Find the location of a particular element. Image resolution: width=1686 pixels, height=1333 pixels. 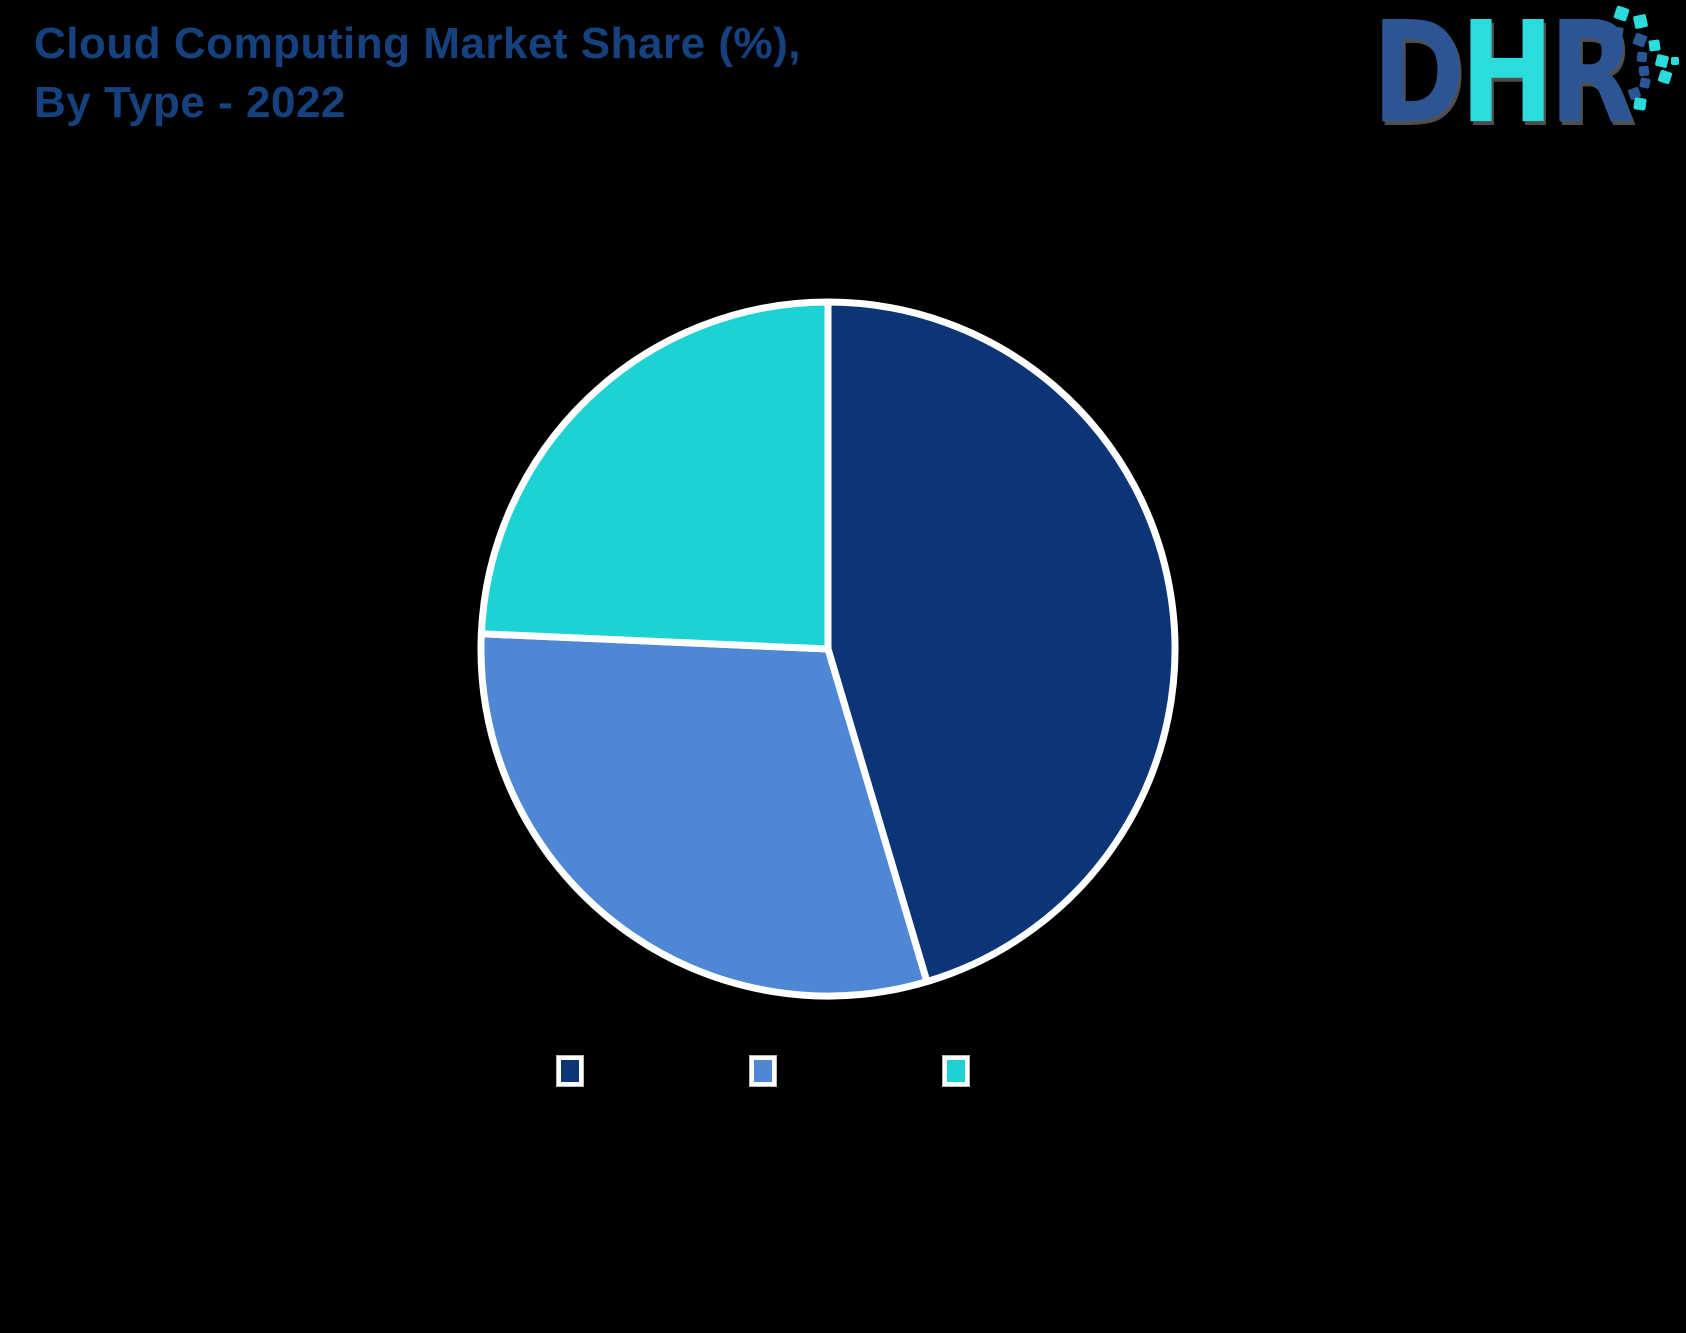

dhr-logo: DHR is located at coordinates (1529, 74).